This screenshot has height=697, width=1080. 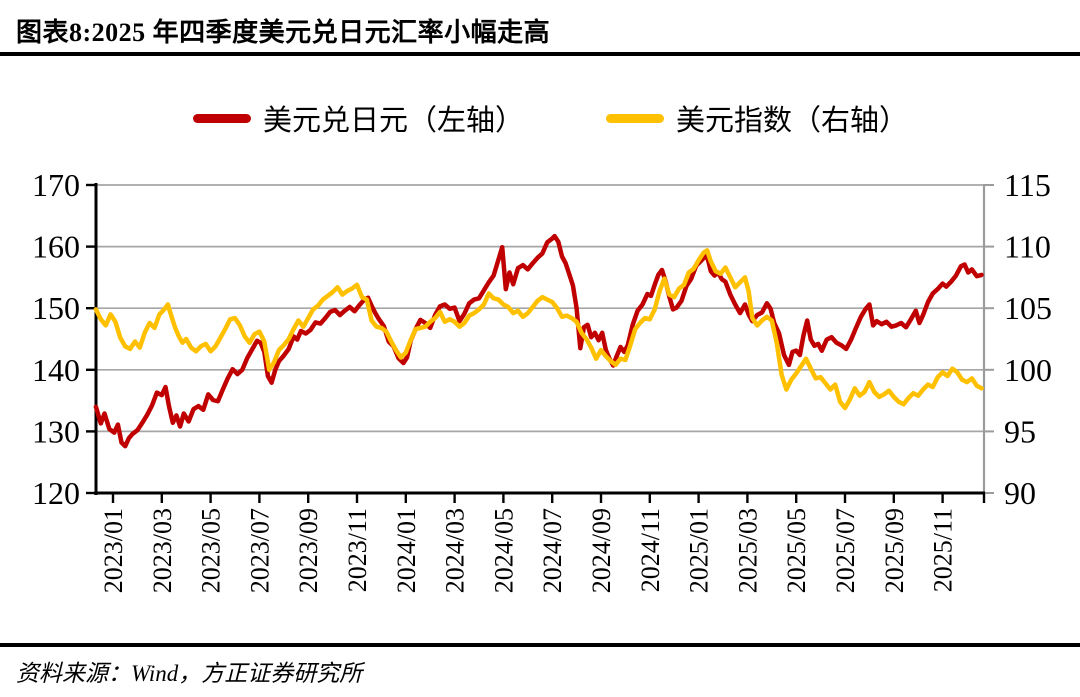 What do you see at coordinates (845, 550) in the screenshot?
I see `x-axis-tick-label: 2025/07` at bounding box center [845, 550].